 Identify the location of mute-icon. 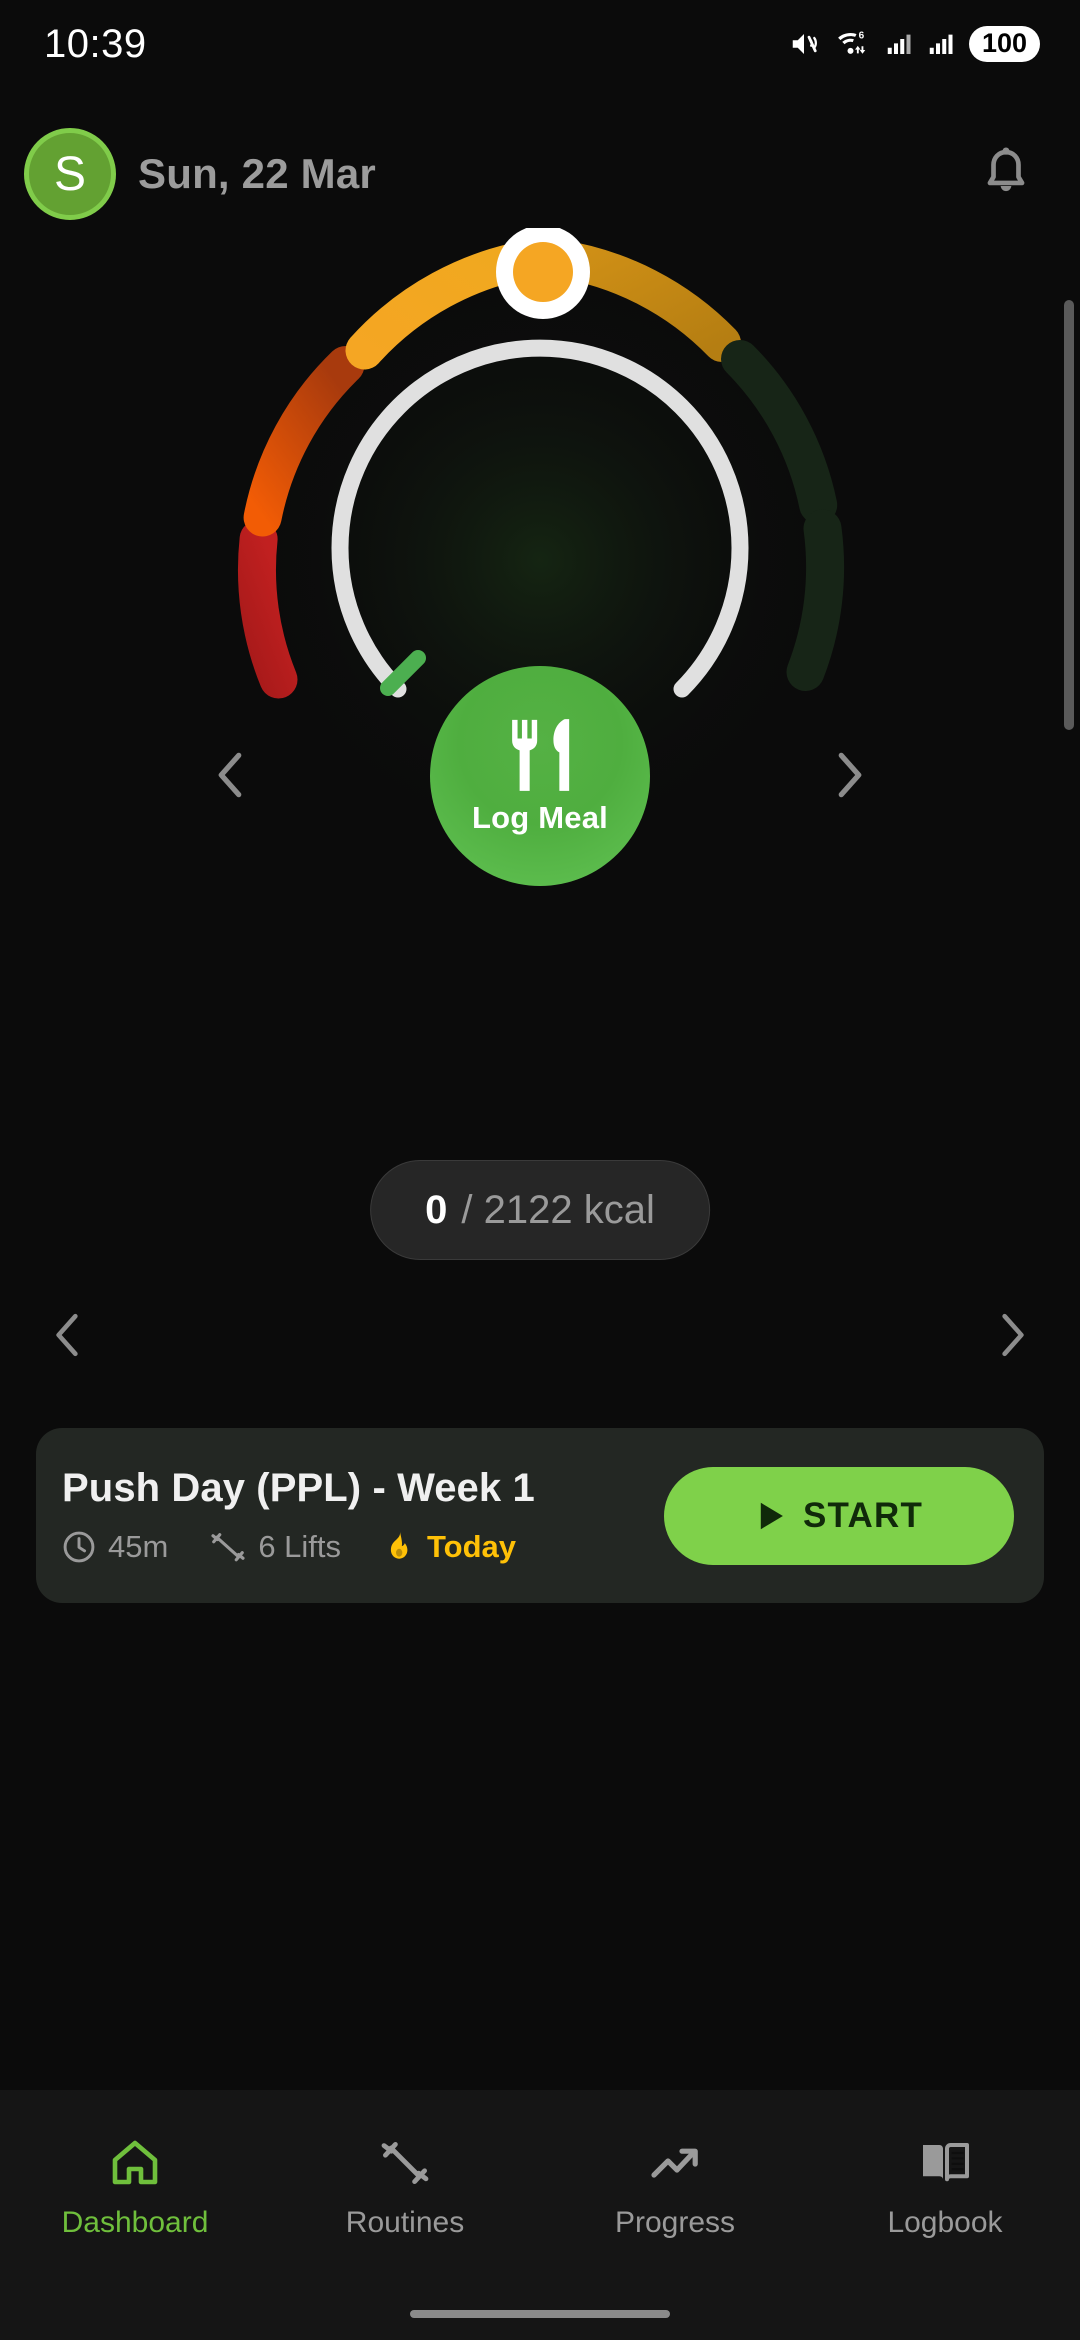
(804, 44).